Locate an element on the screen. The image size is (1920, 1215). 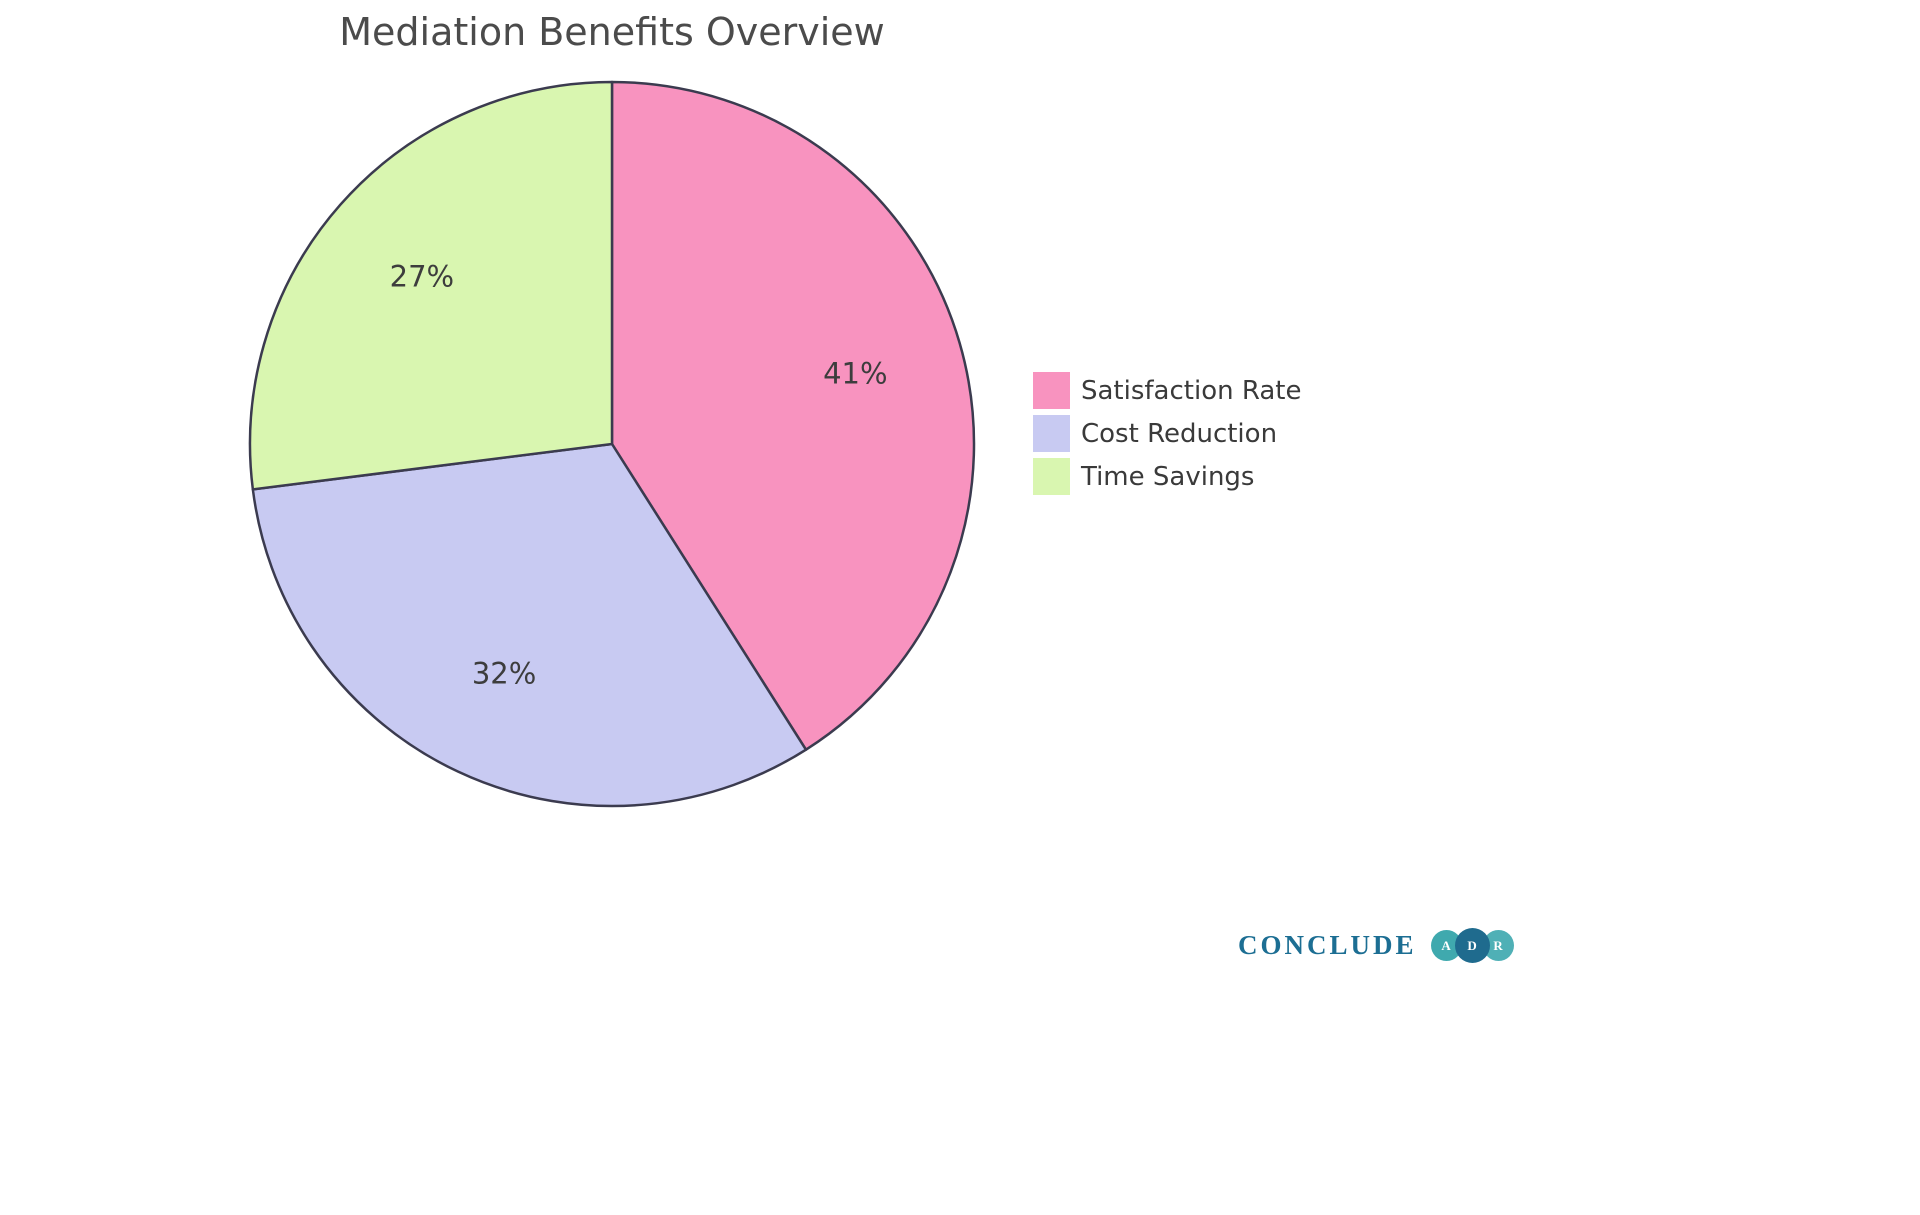
pie-slice-label: 27% is located at coordinates (422, 276).